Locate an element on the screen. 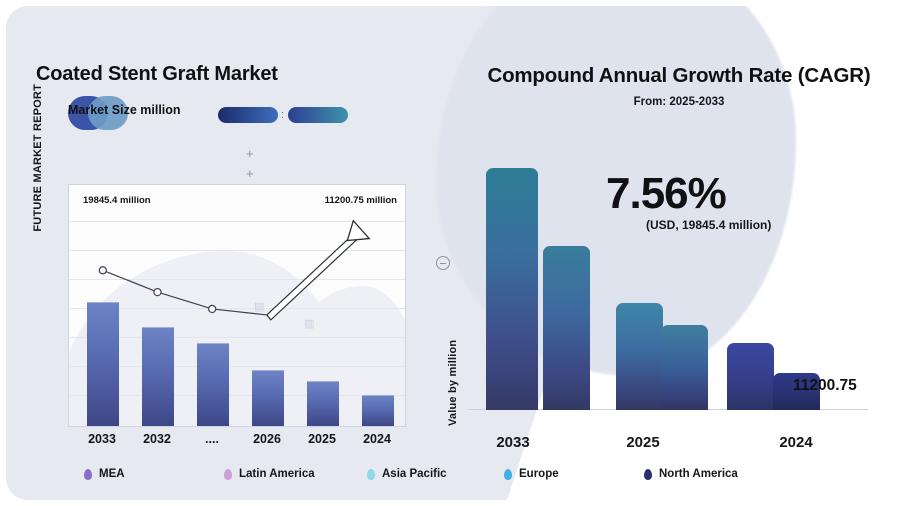 The height and width of the screenshot is (506, 900). watermark-icon-1: ▤ is located at coordinates (259, 307).